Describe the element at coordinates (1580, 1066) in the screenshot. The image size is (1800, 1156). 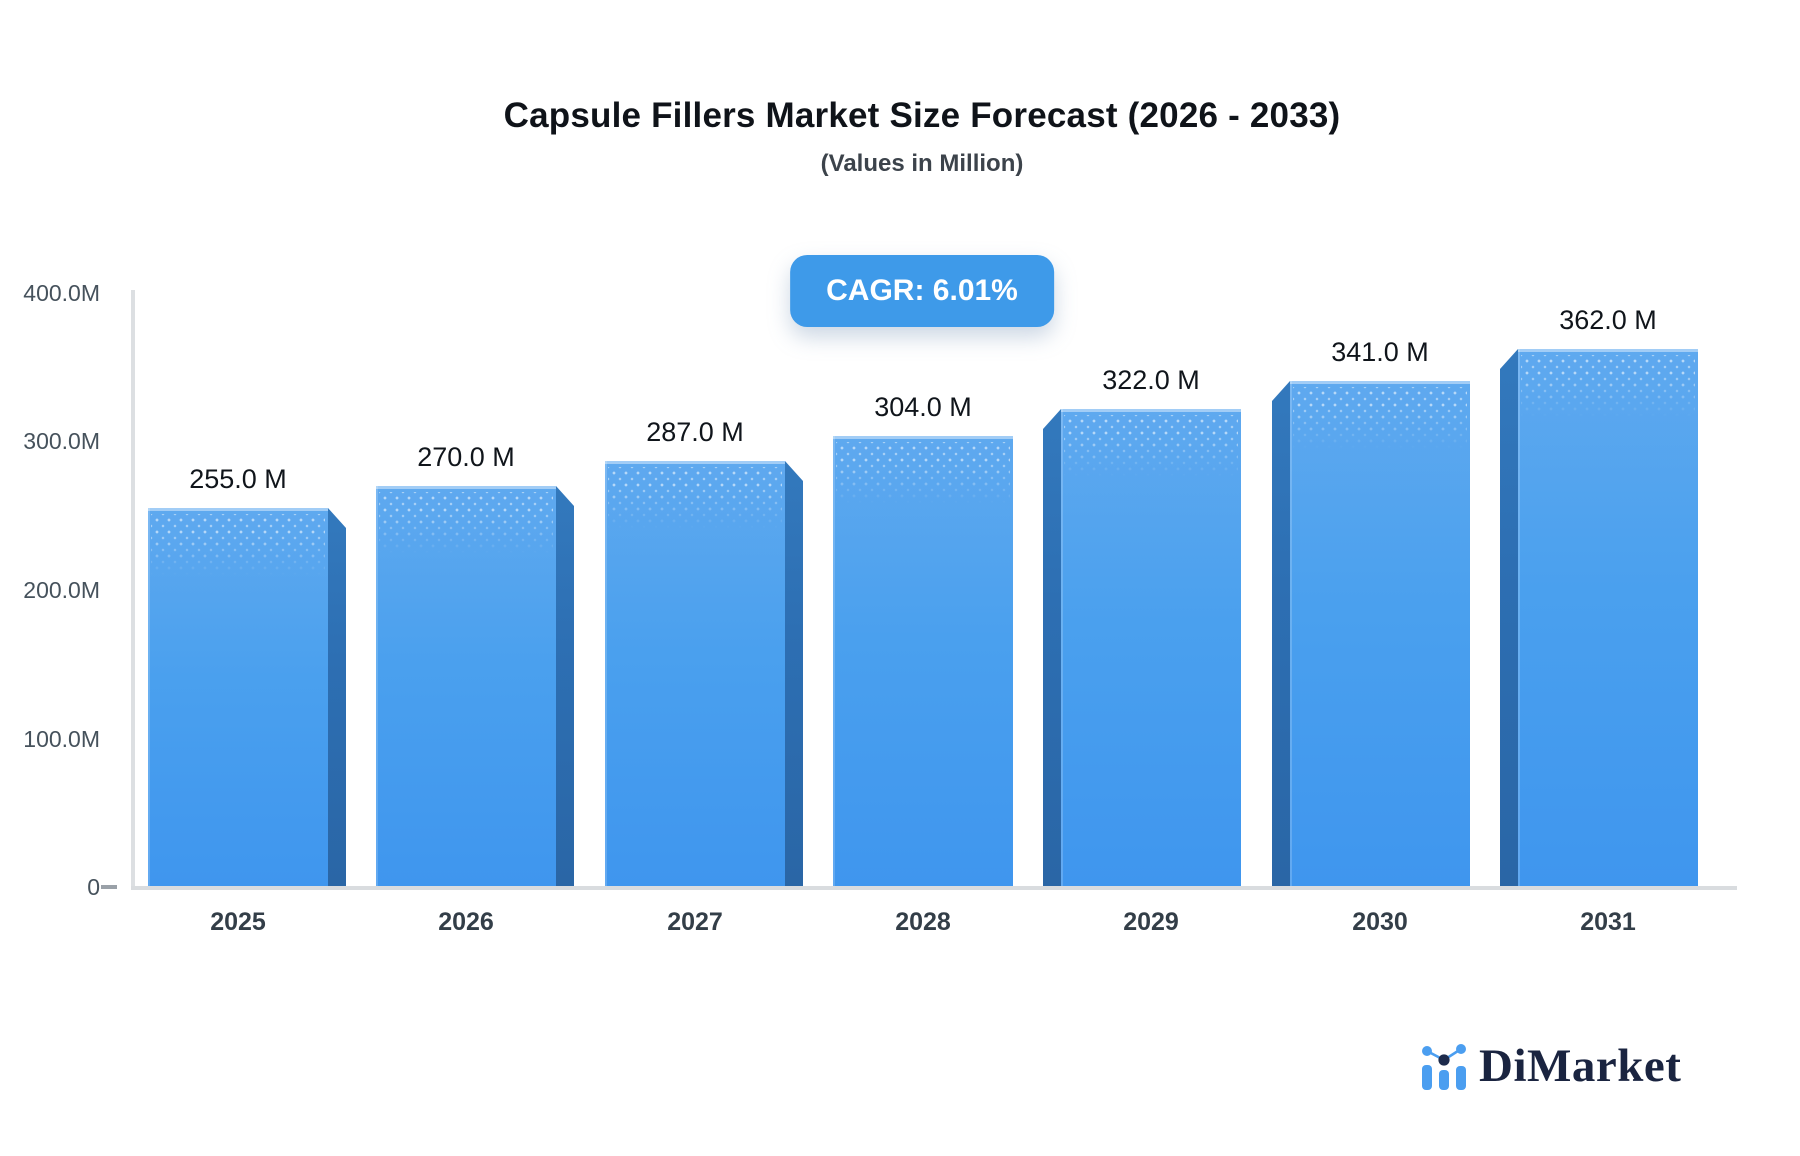
I see `logo-text: DiMarket` at that location.